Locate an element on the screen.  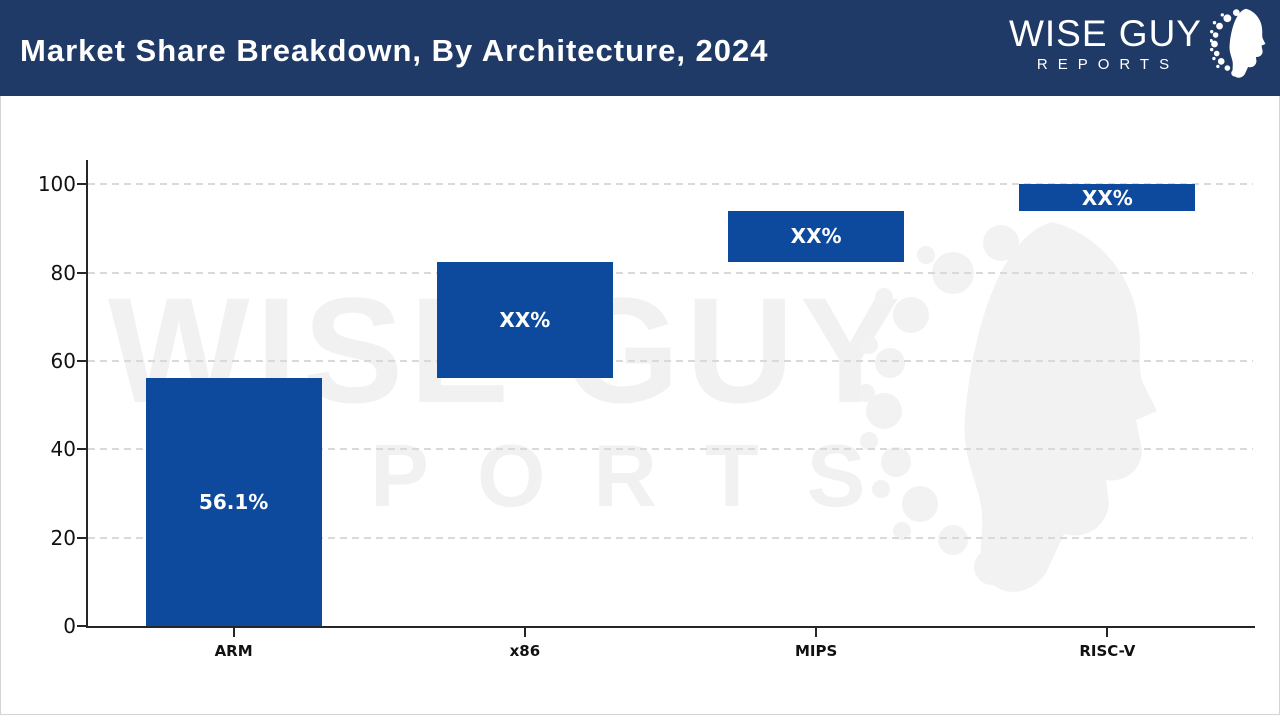
x-axis-label-RISC-V: RISC-V is located at coordinates (1107, 651).